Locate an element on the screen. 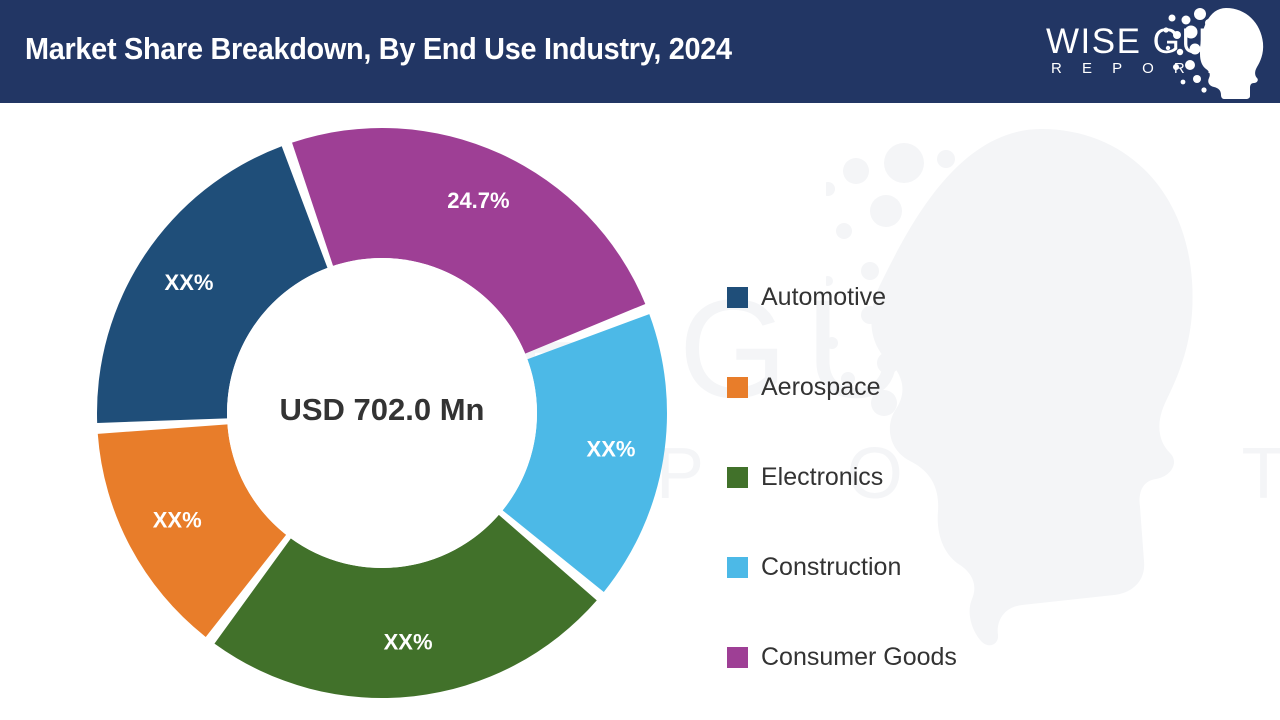 The height and width of the screenshot is (720, 1280). slice-consumer-goods is located at coordinates (469, 240).